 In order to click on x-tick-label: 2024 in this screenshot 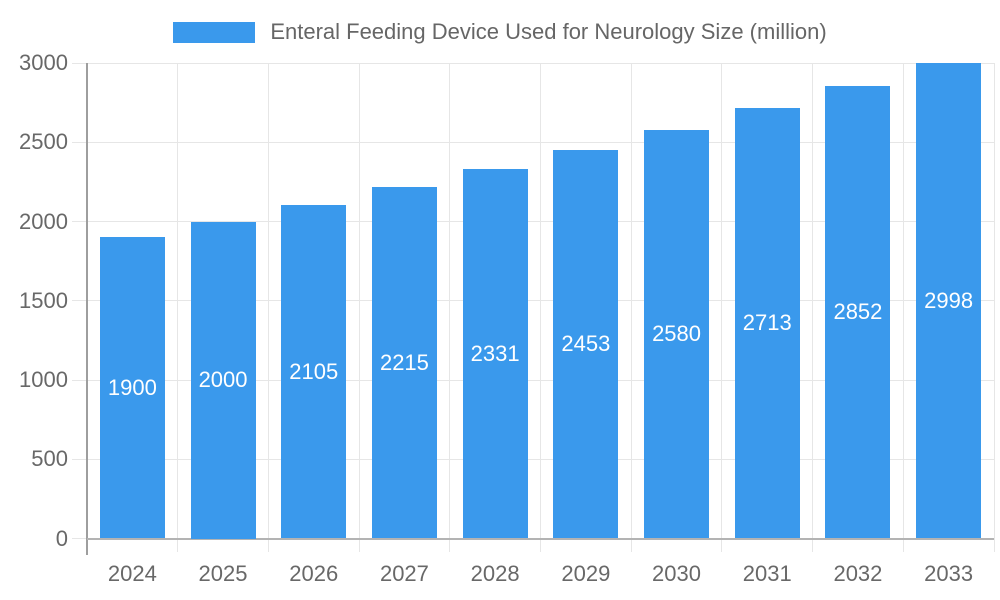, I will do `click(132, 573)`.